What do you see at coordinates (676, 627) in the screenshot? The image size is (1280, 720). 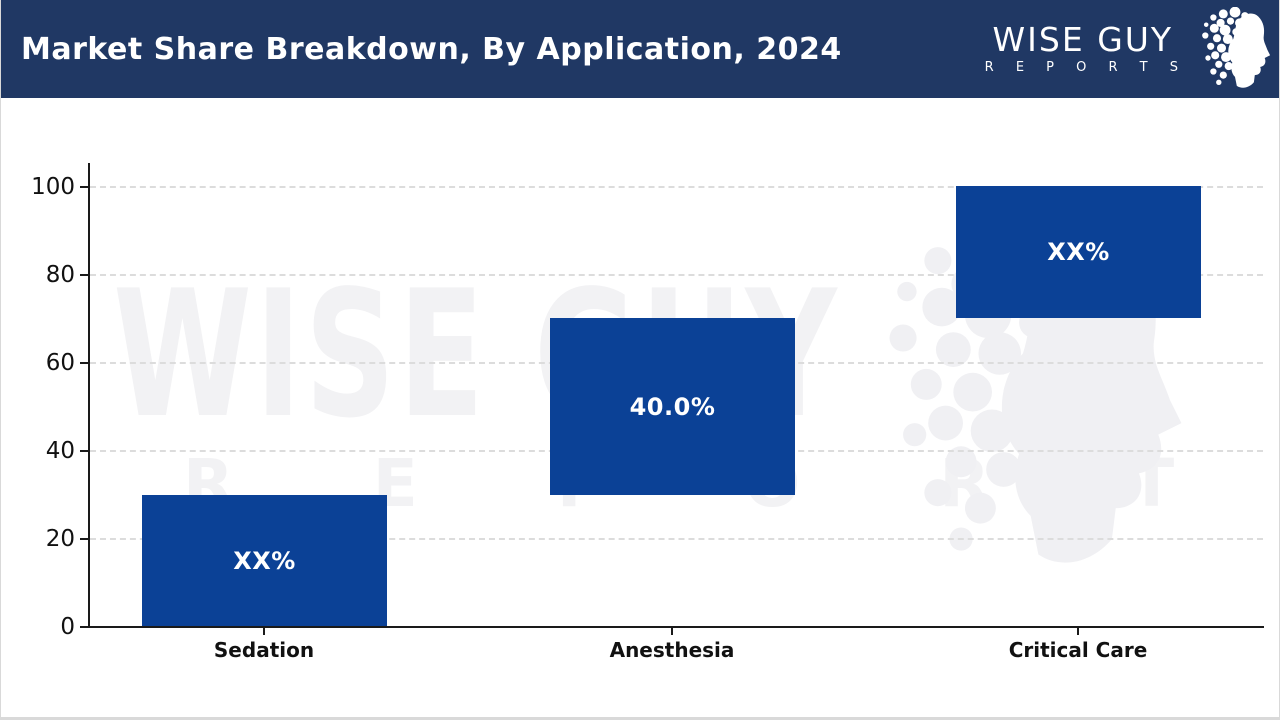 I see `x-axis-line` at bounding box center [676, 627].